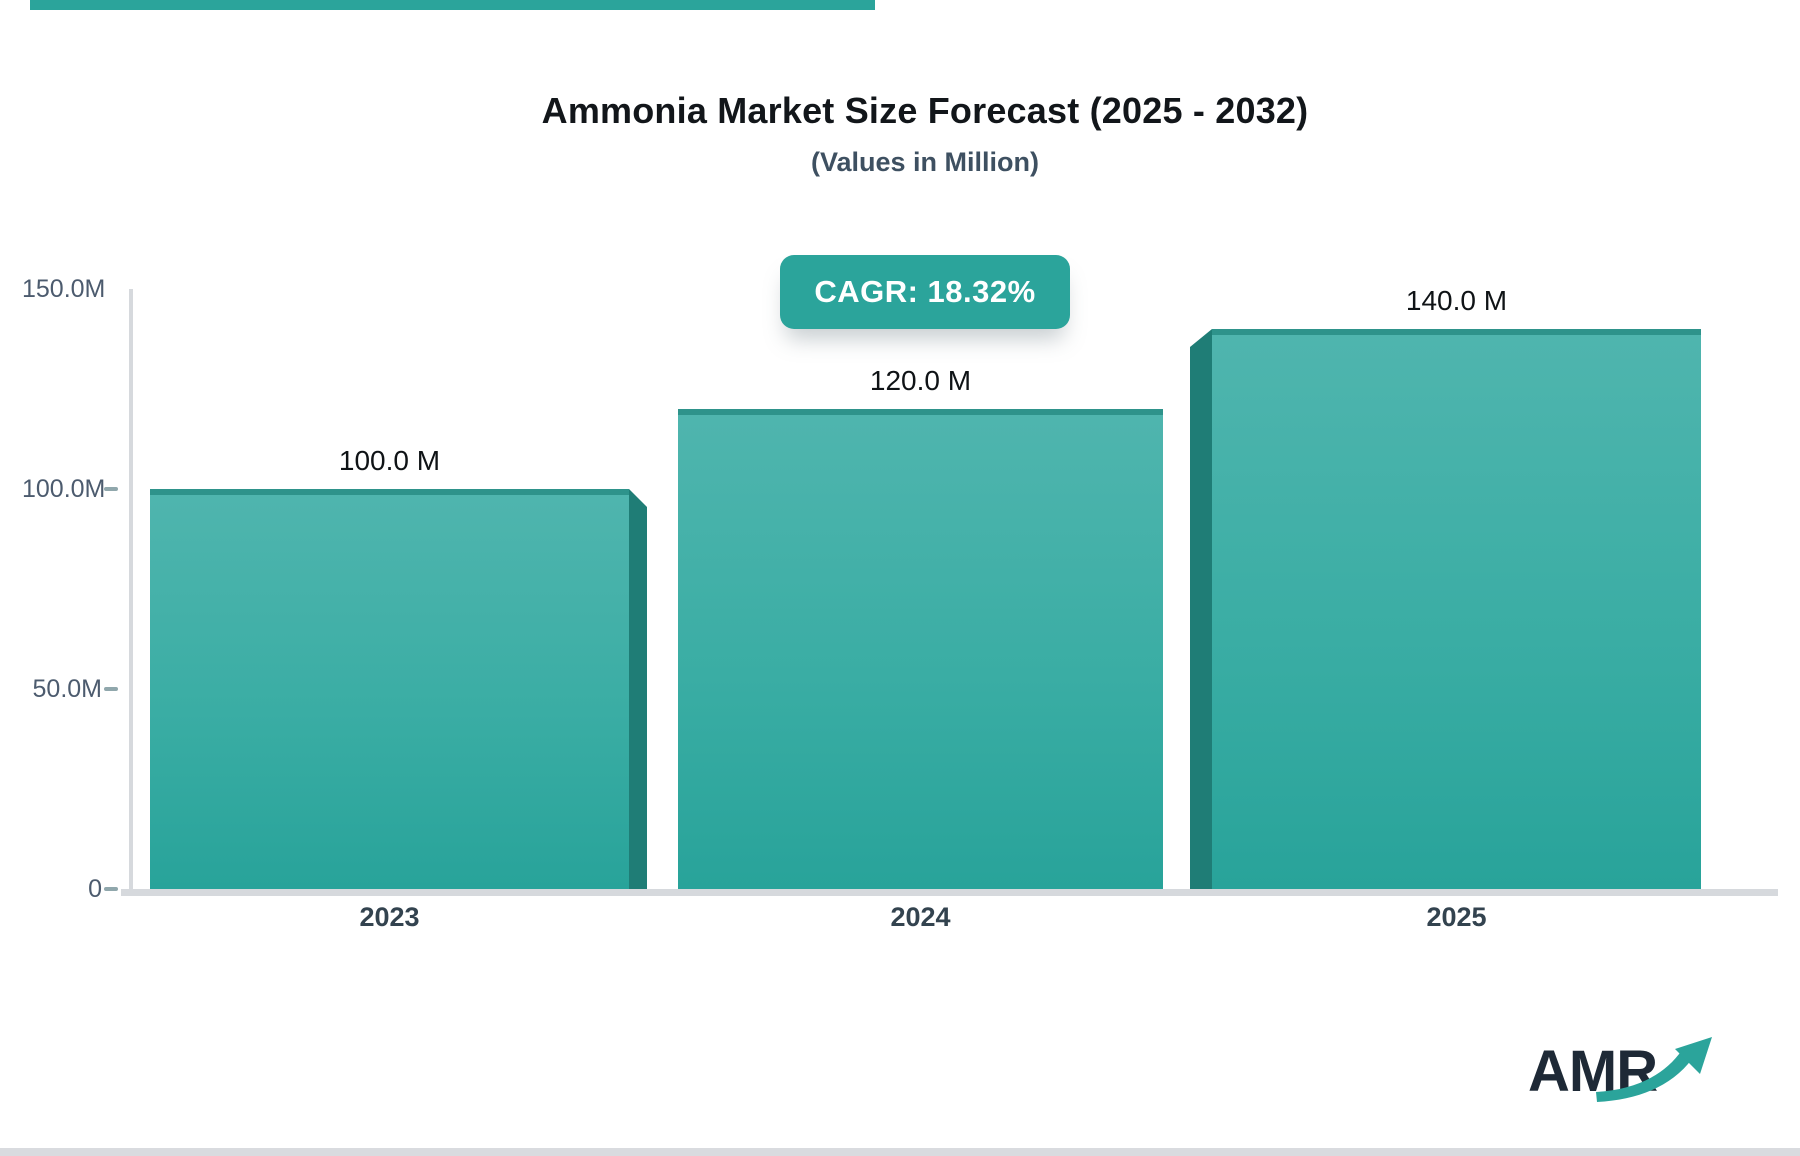 This screenshot has width=1800, height=1156. Describe the element at coordinates (920, 380) in the screenshot. I see `bar-value-label: 120.0 M` at that location.